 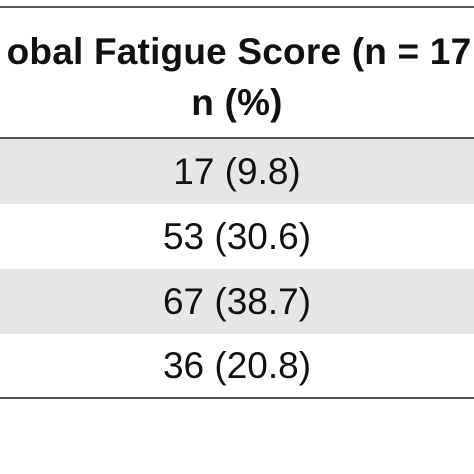 I want to click on table-row: 53 (30.6), so click(x=237, y=236).